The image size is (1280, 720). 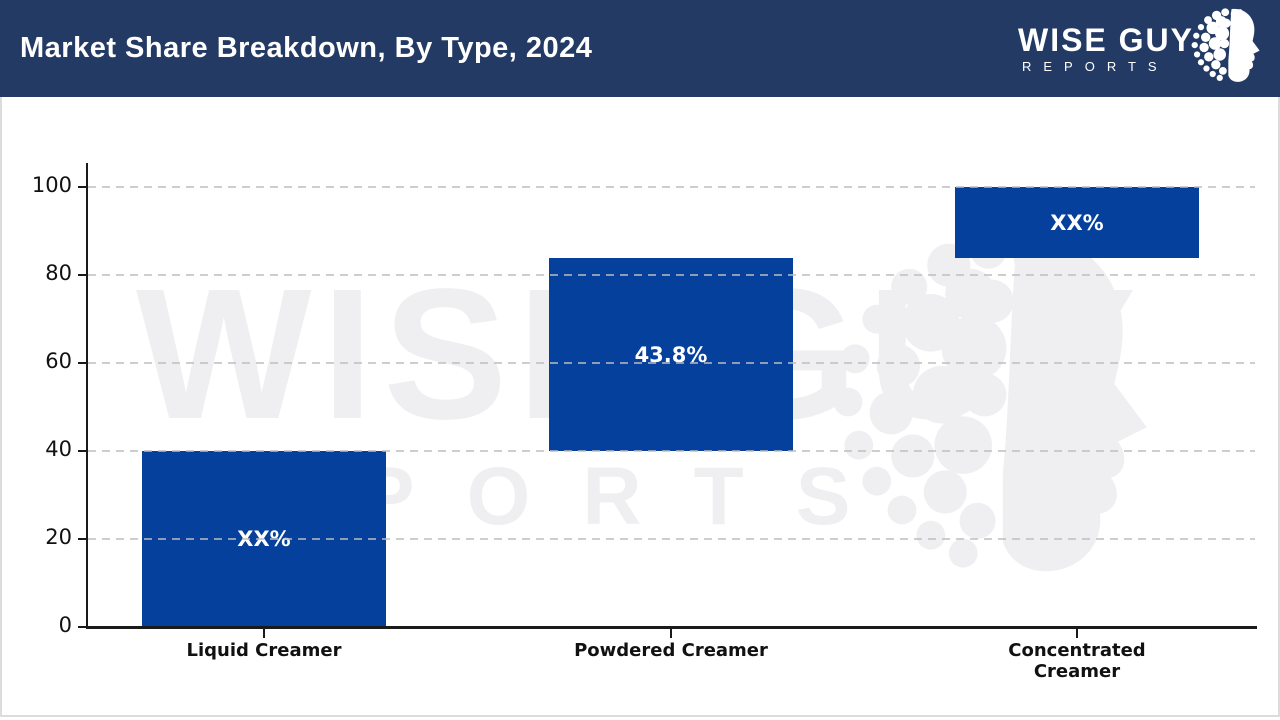 I want to click on bar-2: XX%, so click(x=1077, y=223).